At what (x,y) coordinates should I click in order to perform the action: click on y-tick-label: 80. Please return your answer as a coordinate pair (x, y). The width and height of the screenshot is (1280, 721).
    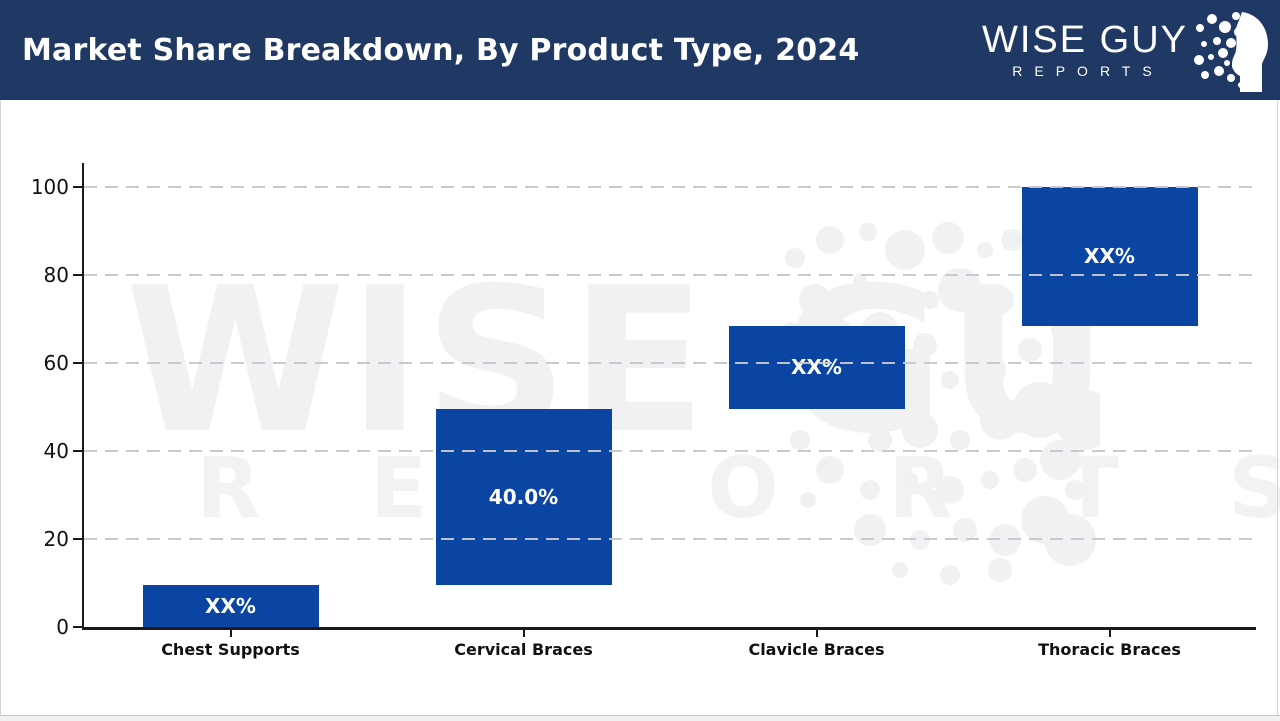
    Looking at the image, I should click on (56, 275).